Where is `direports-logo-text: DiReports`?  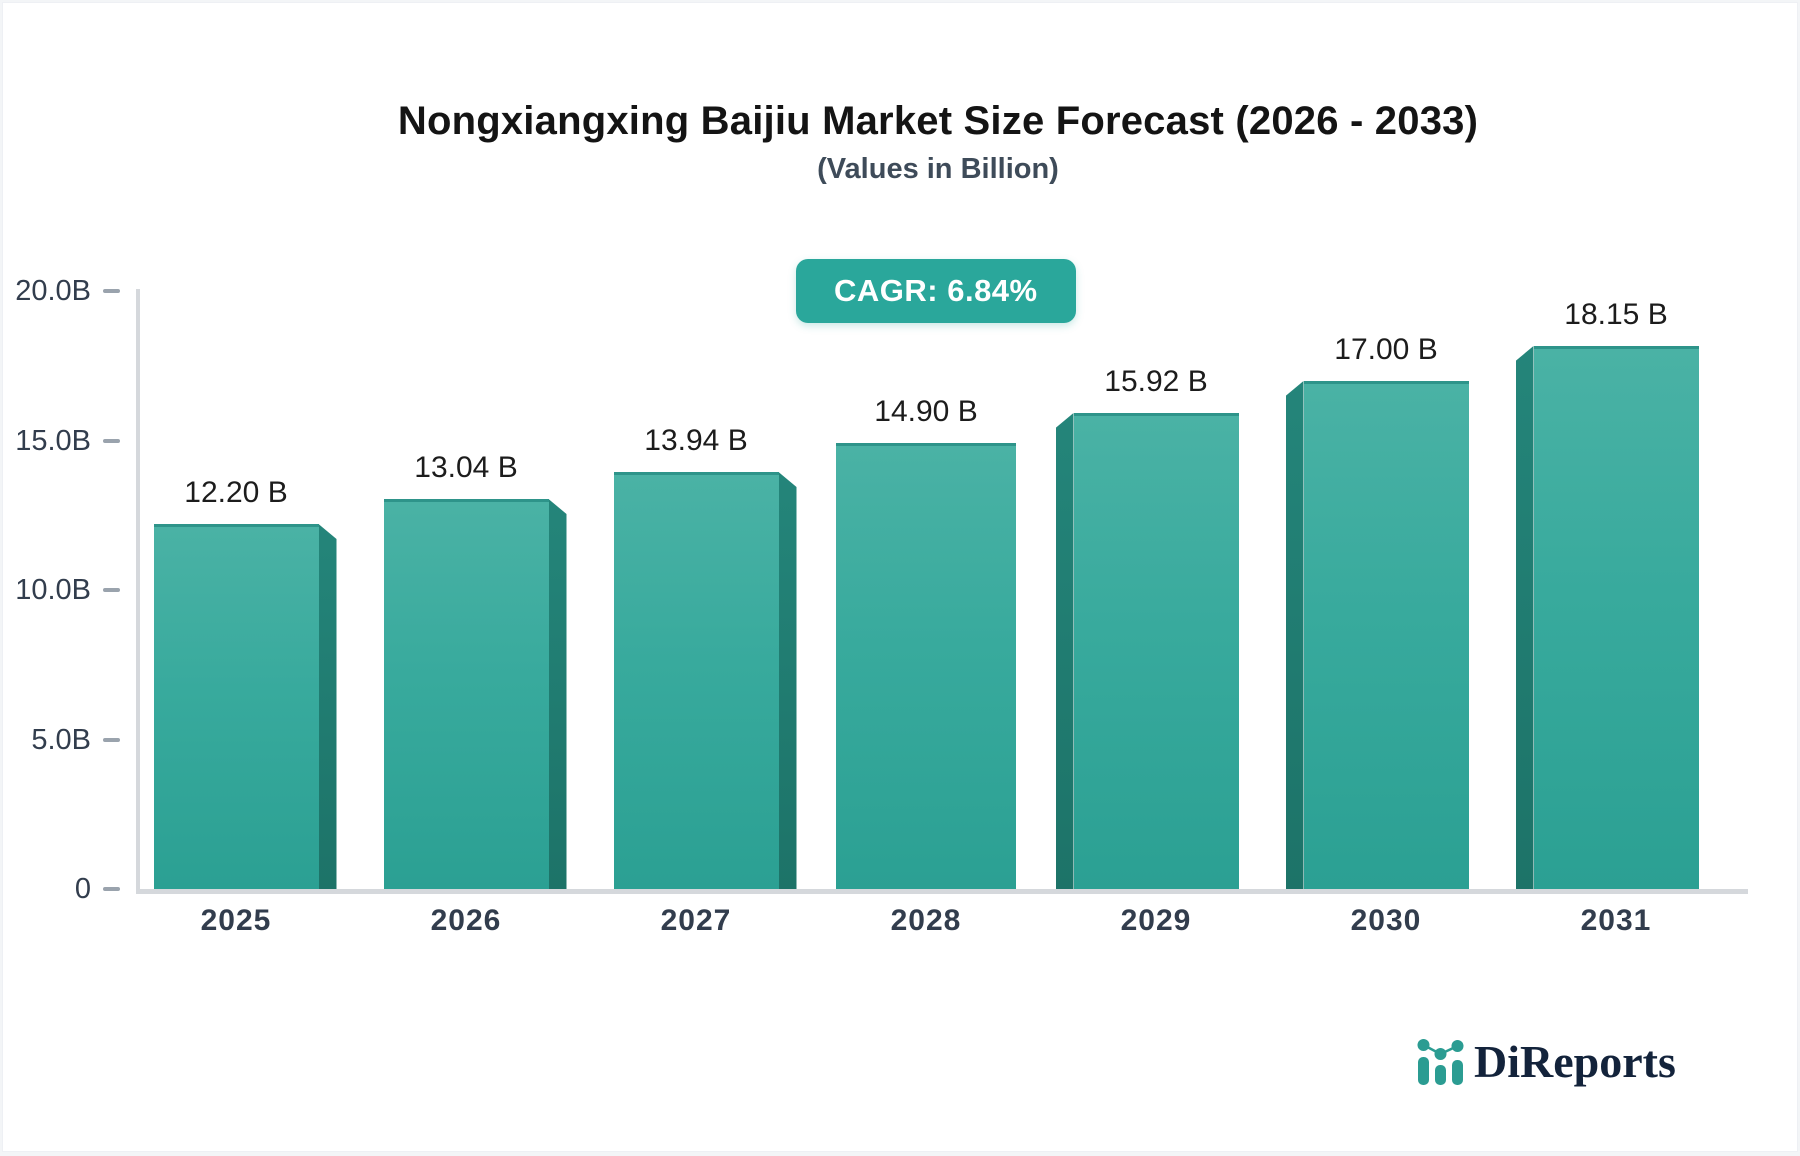 direports-logo-text: DiReports is located at coordinates (1575, 1061).